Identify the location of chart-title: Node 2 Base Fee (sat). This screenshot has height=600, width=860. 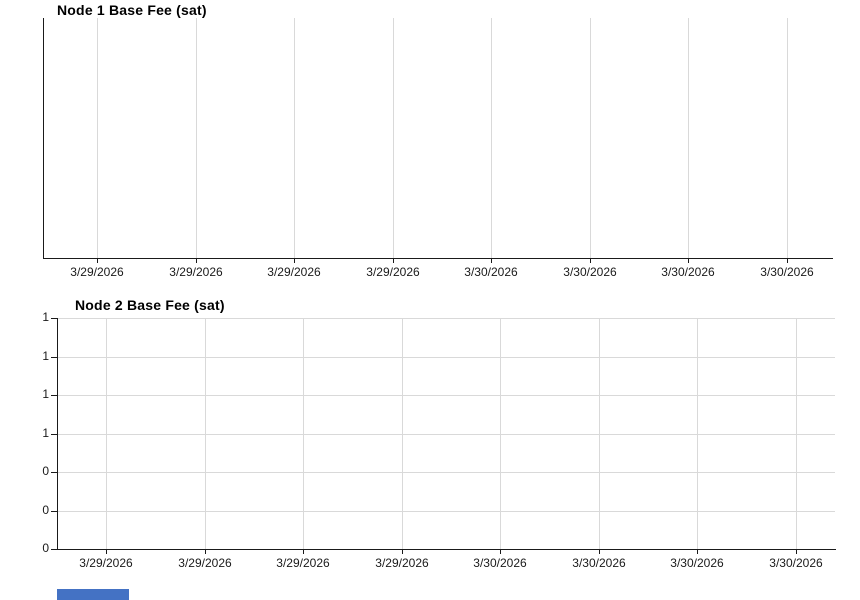
(150, 305).